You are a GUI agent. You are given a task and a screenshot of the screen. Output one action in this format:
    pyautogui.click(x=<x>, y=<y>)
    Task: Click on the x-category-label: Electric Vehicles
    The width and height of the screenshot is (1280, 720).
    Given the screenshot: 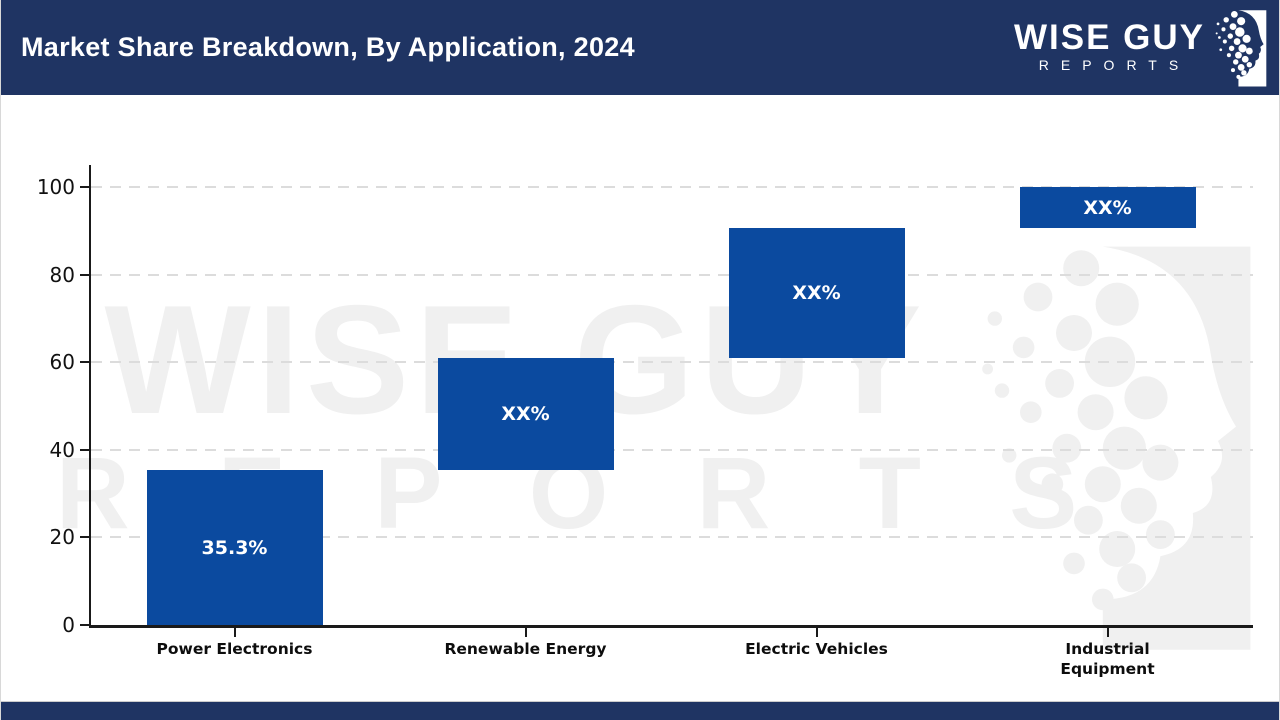 What is the action you would take?
    pyautogui.click(x=816, y=649)
    